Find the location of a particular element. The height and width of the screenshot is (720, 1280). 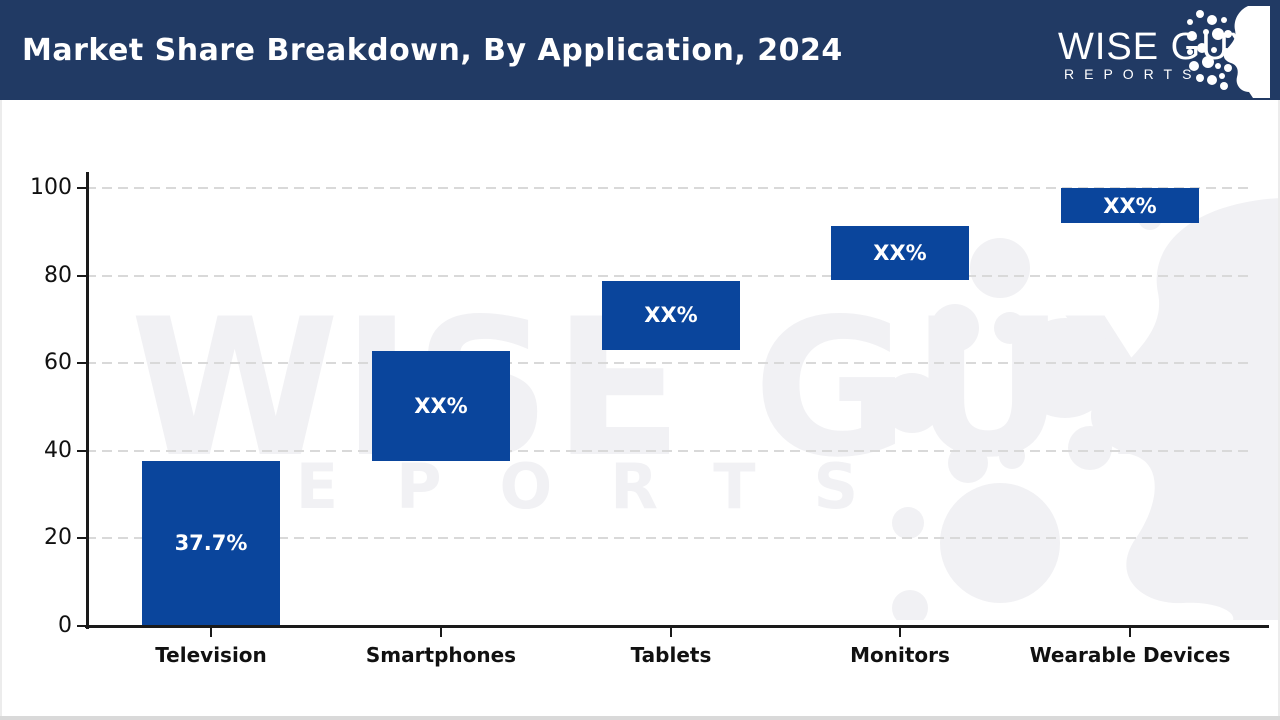

y-tick-label-0: 0 is located at coordinates (65, 625).